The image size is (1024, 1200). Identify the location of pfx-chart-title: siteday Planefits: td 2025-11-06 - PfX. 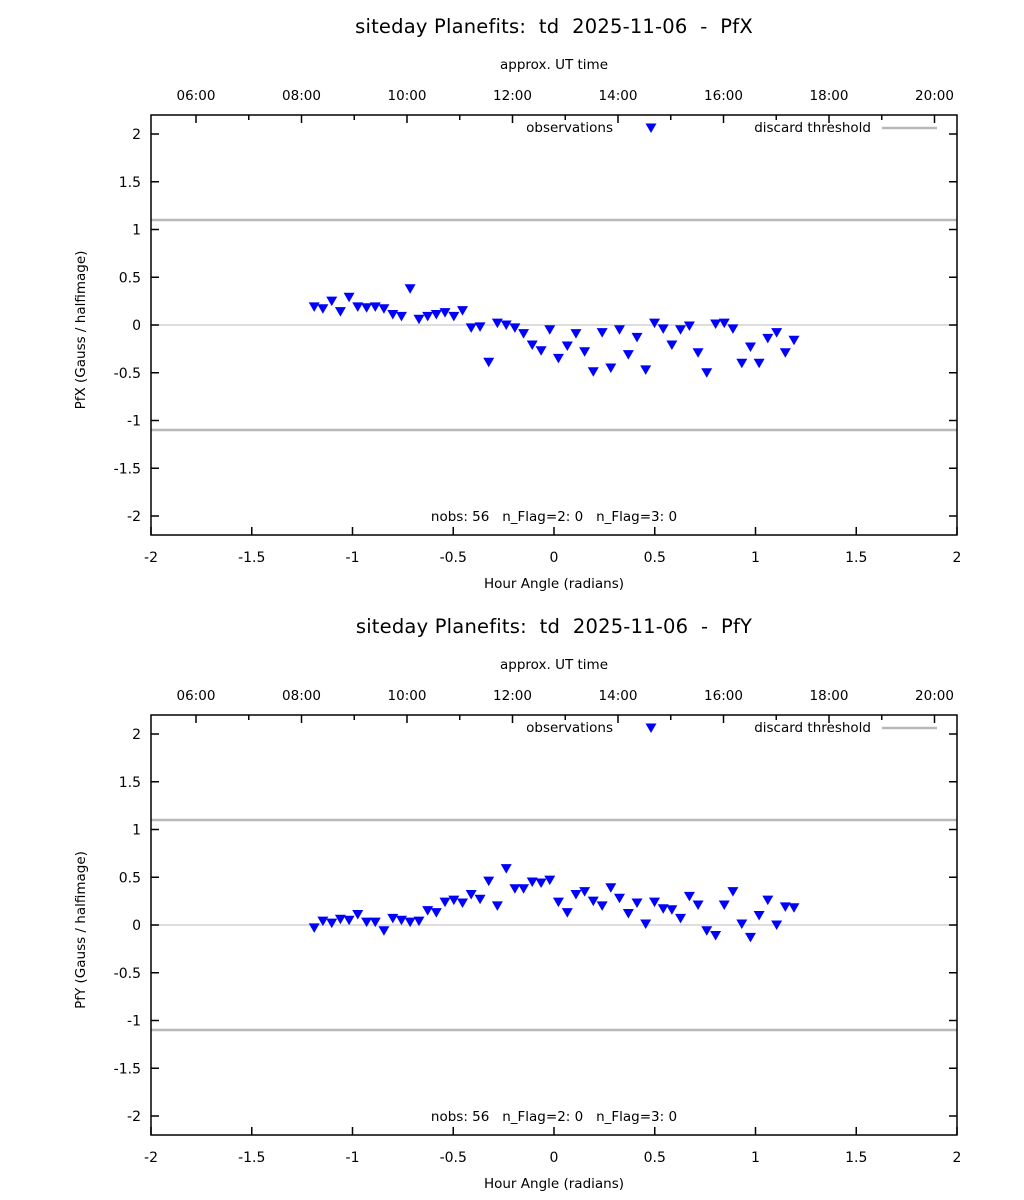
(554, 26).